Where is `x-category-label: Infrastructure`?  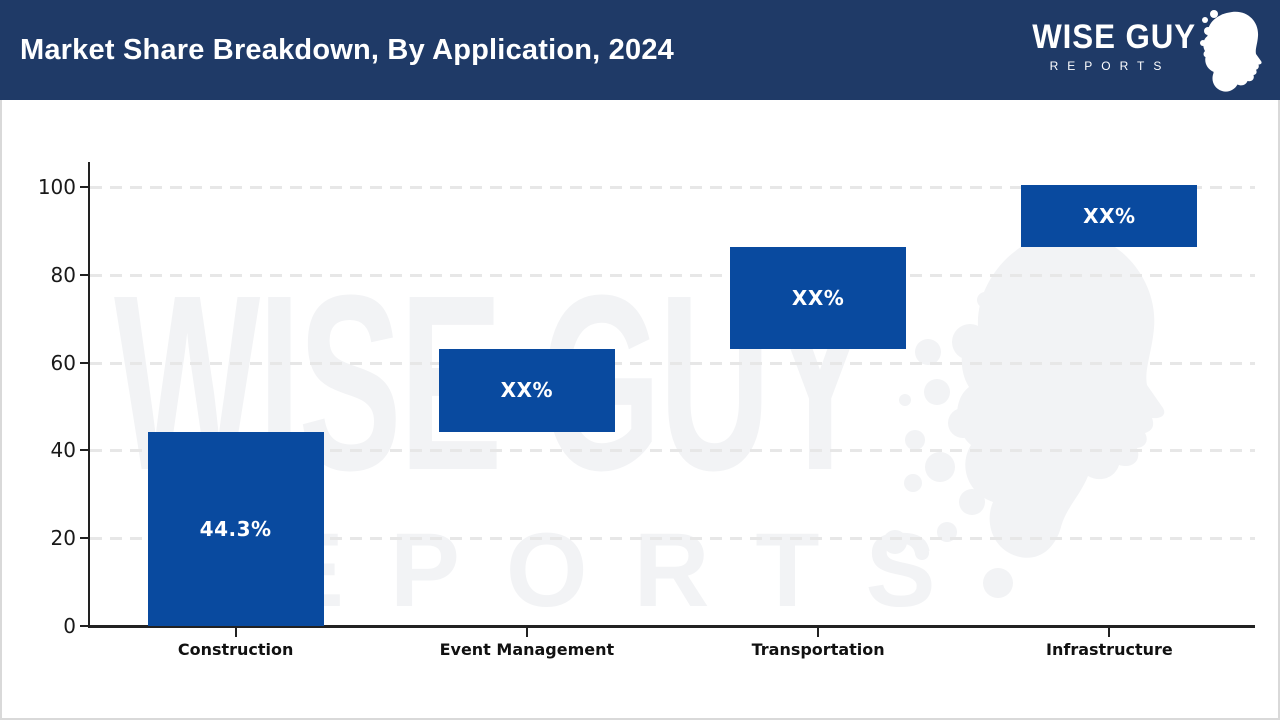
x-category-label: Infrastructure is located at coordinates (1109, 649).